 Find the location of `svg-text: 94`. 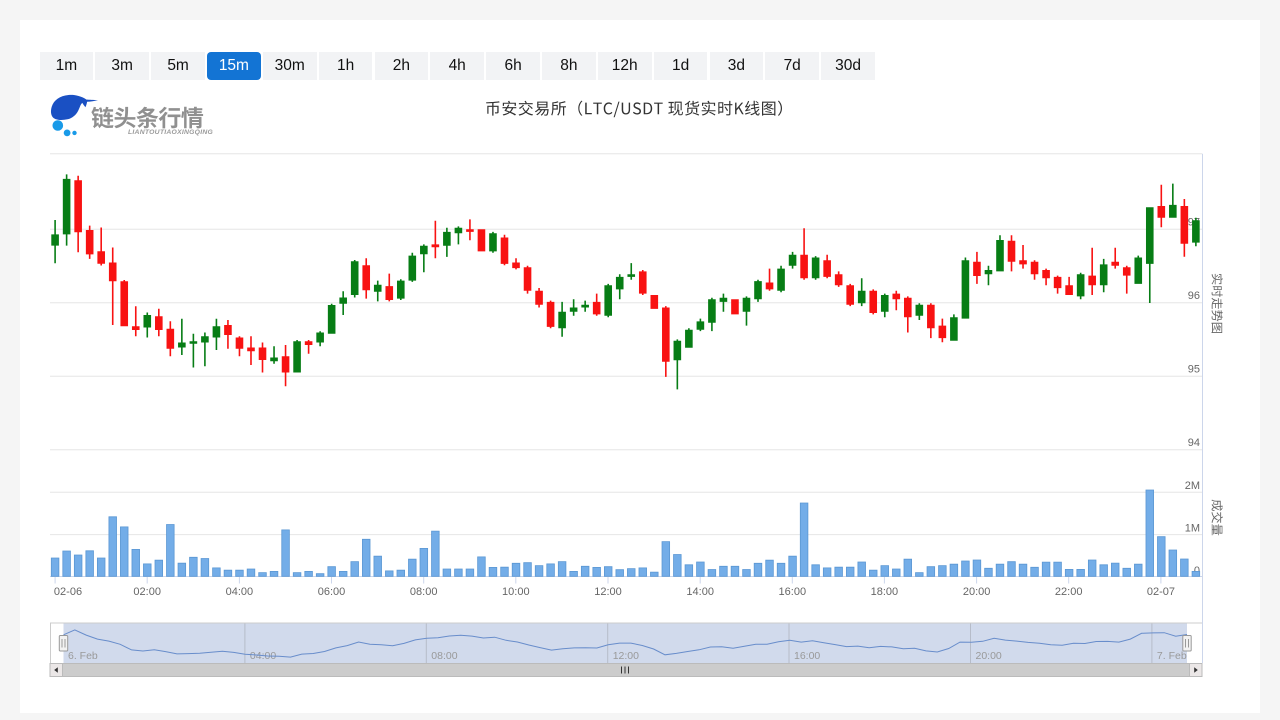

svg-text: 94 is located at coordinates (1194, 443).